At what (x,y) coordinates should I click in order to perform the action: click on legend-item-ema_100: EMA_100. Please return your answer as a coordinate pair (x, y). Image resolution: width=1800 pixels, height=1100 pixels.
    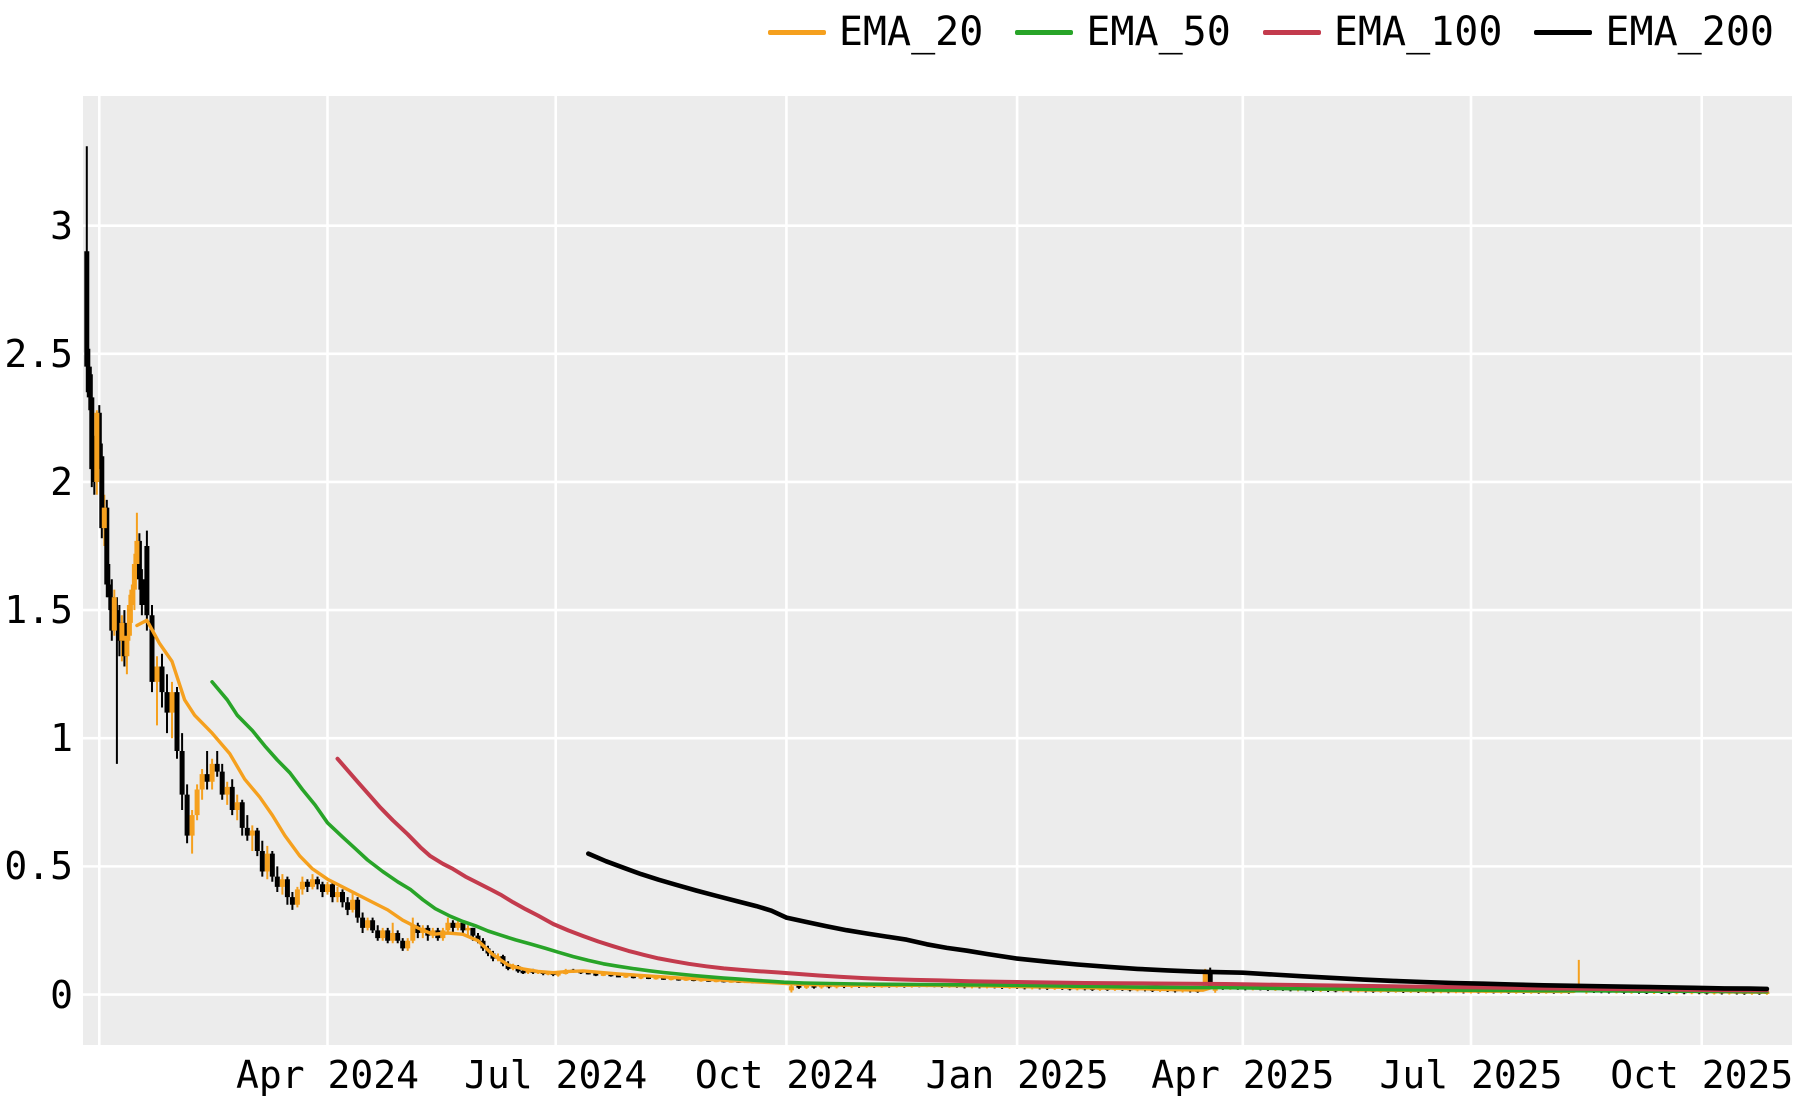
    Looking at the image, I should click on (1382, 32).